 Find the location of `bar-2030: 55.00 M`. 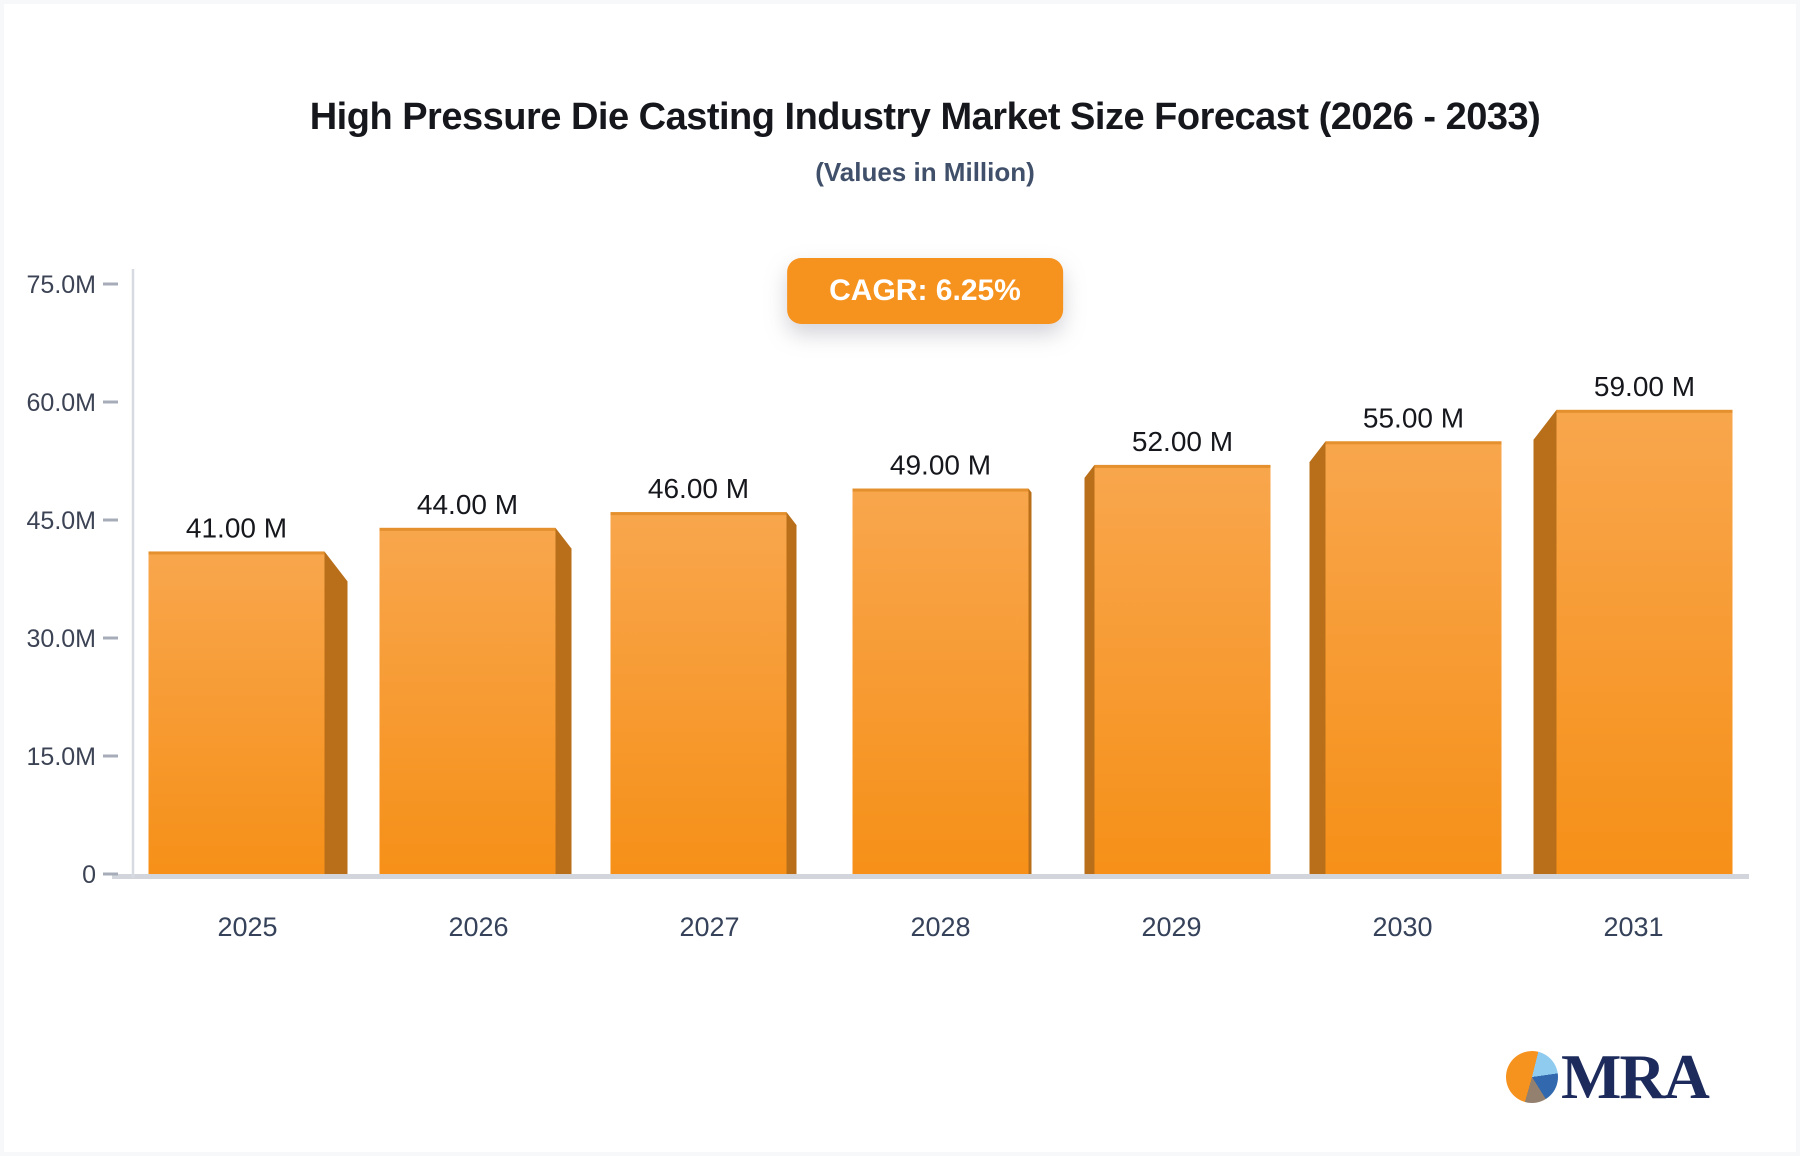

bar-2030: 55.00 M is located at coordinates (1405, 638).